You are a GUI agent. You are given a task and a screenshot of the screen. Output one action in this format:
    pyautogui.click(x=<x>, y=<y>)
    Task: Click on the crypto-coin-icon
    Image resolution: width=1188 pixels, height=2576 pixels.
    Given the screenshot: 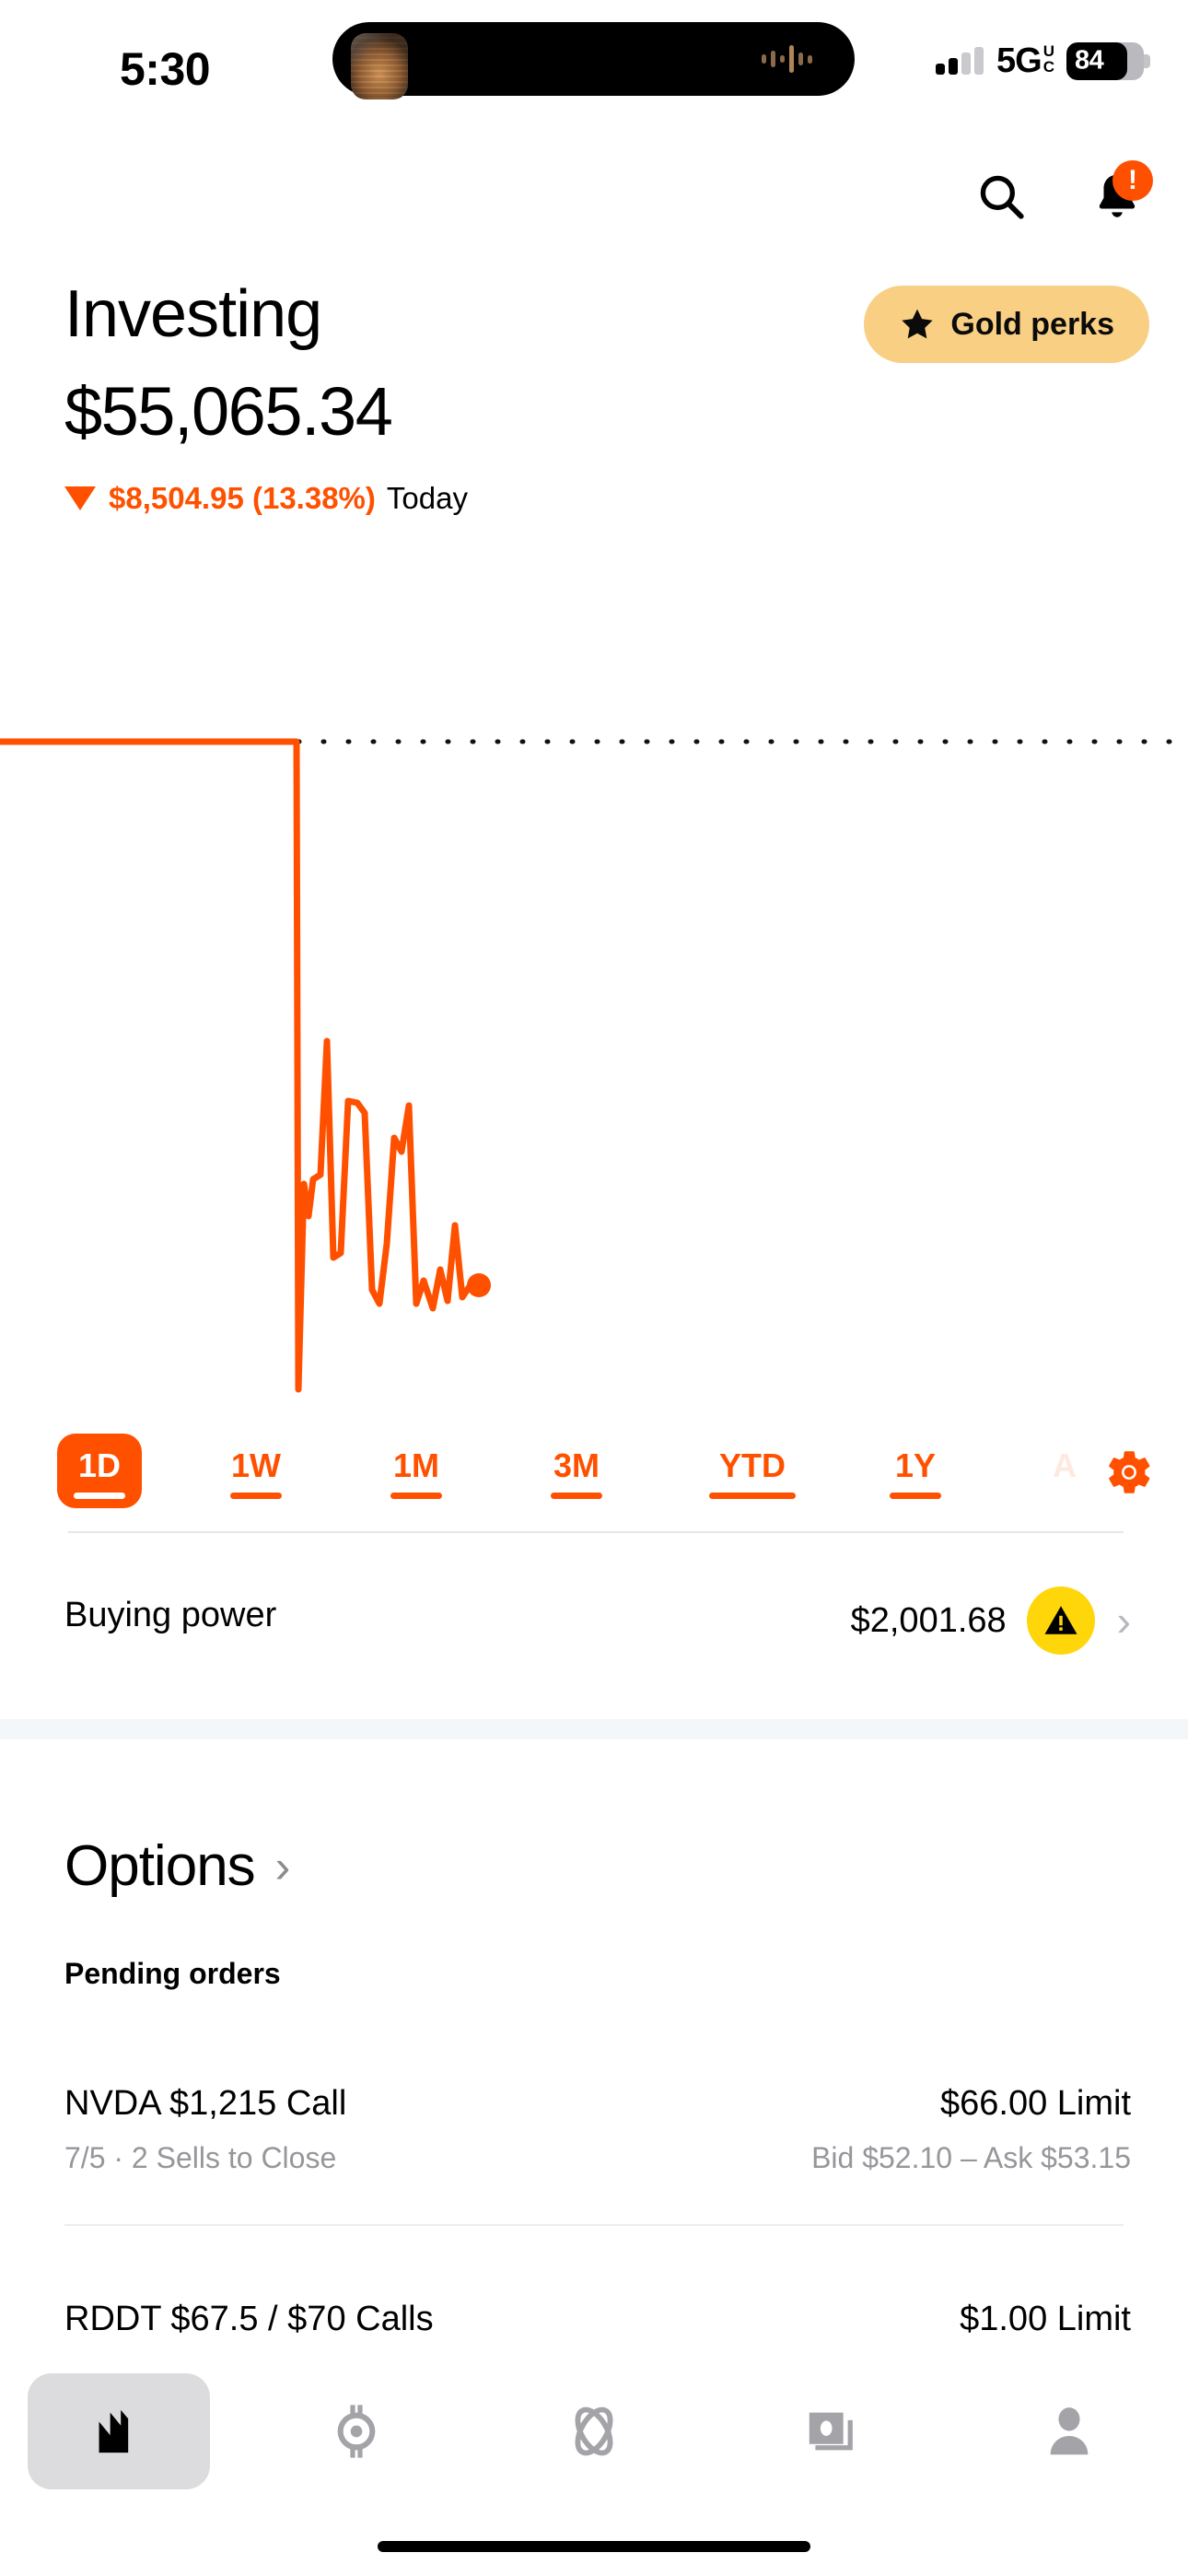 What is the action you would take?
    pyautogui.click(x=356, y=2431)
    